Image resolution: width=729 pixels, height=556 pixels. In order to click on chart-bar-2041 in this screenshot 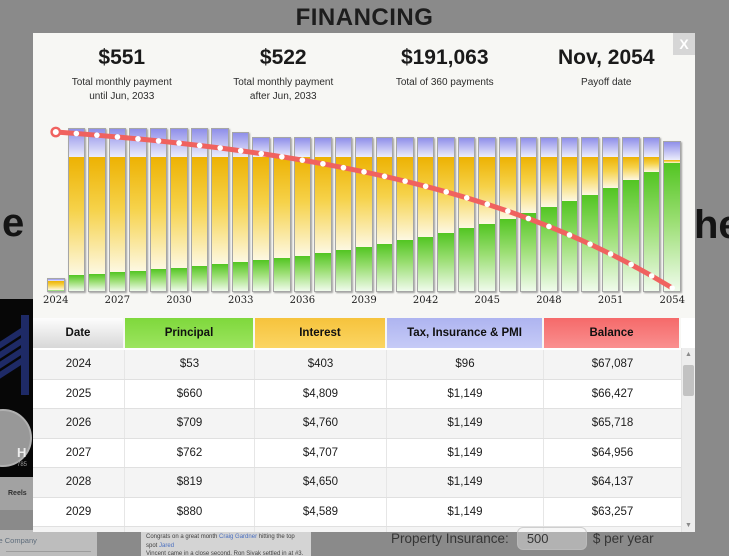, I will do `click(405, 214)`.